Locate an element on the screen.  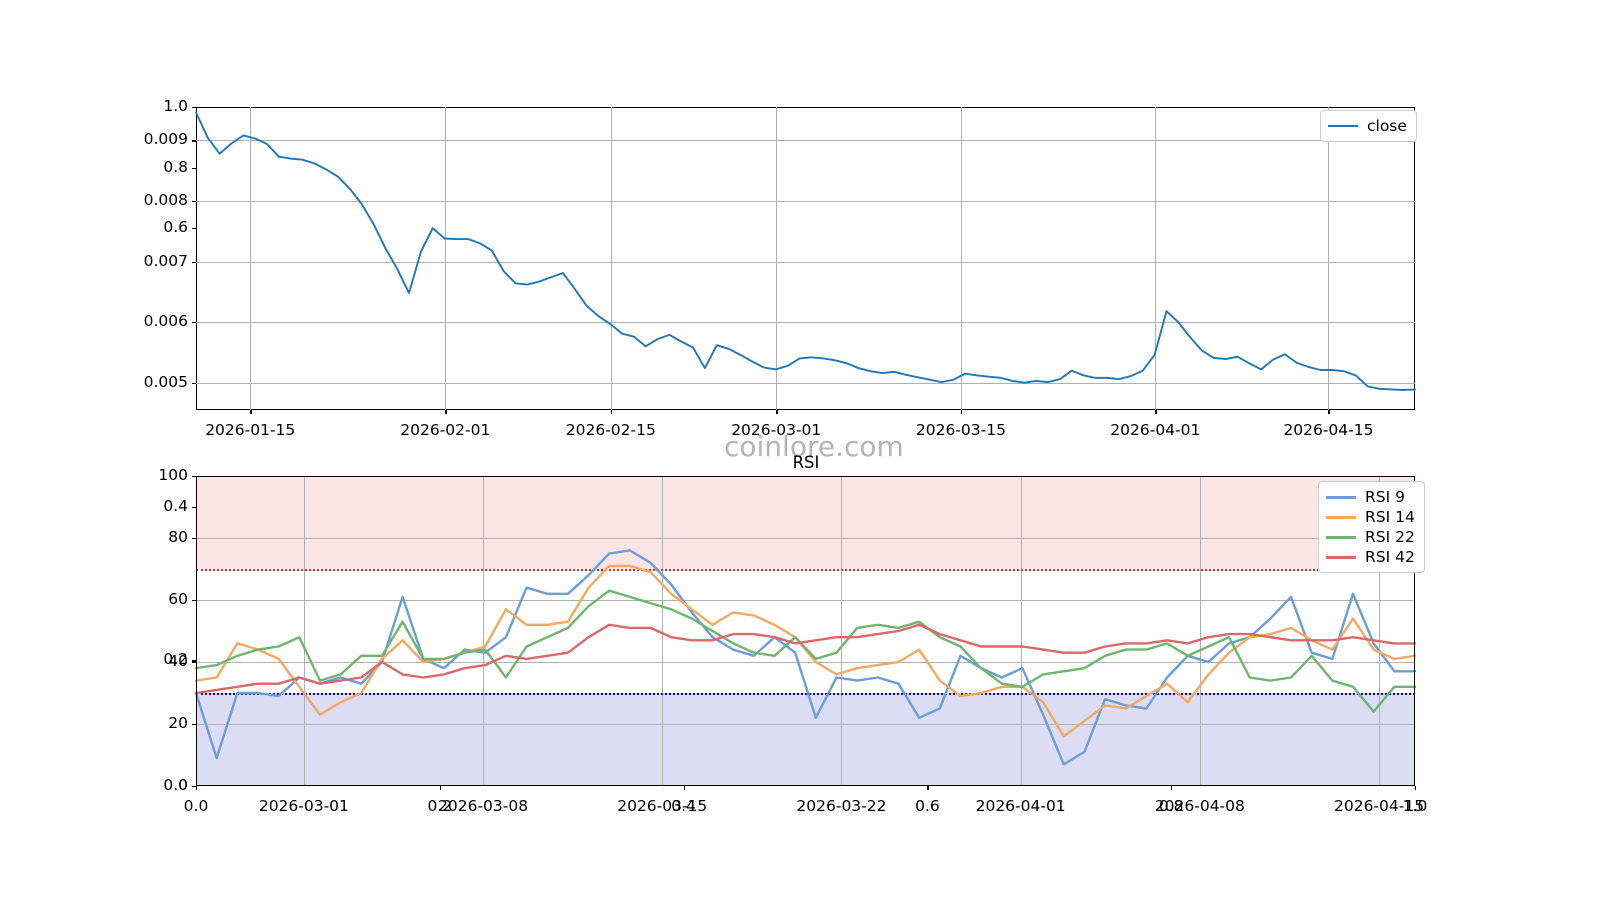
price-x-tick-label: 2026-02-15 is located at coordinates (610, 430).